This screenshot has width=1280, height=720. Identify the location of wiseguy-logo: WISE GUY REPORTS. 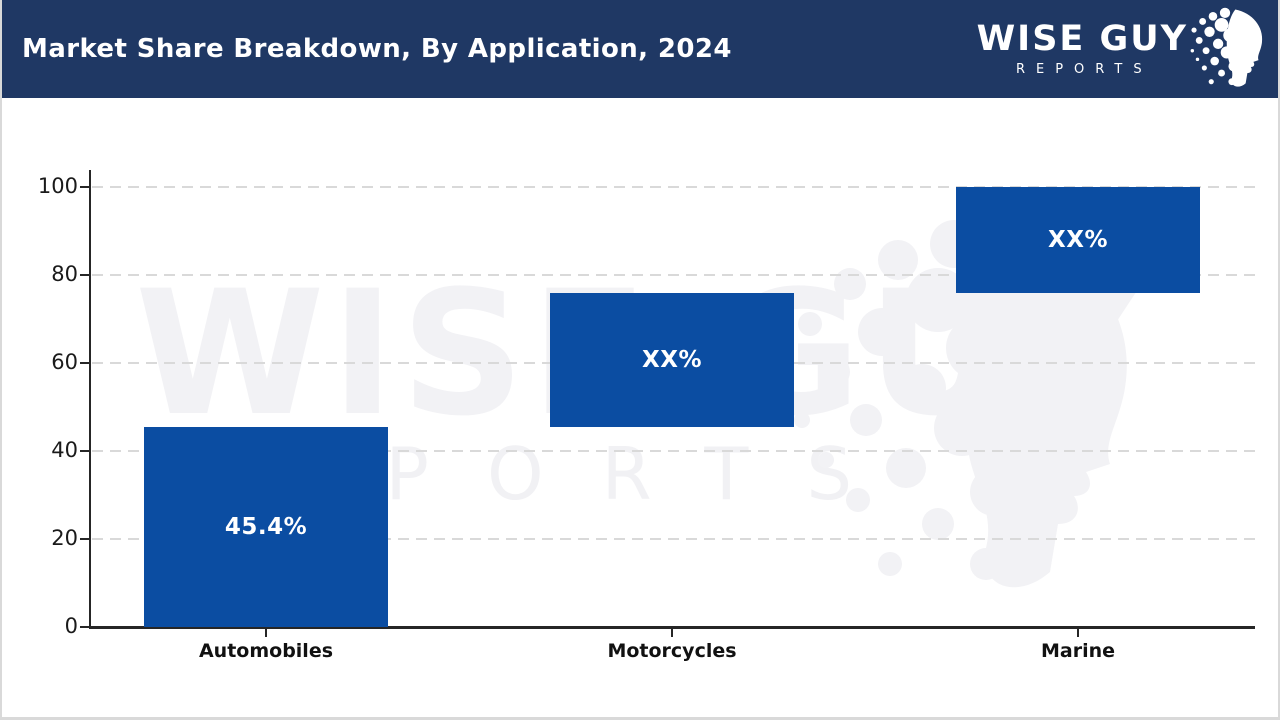
(1122, 49).